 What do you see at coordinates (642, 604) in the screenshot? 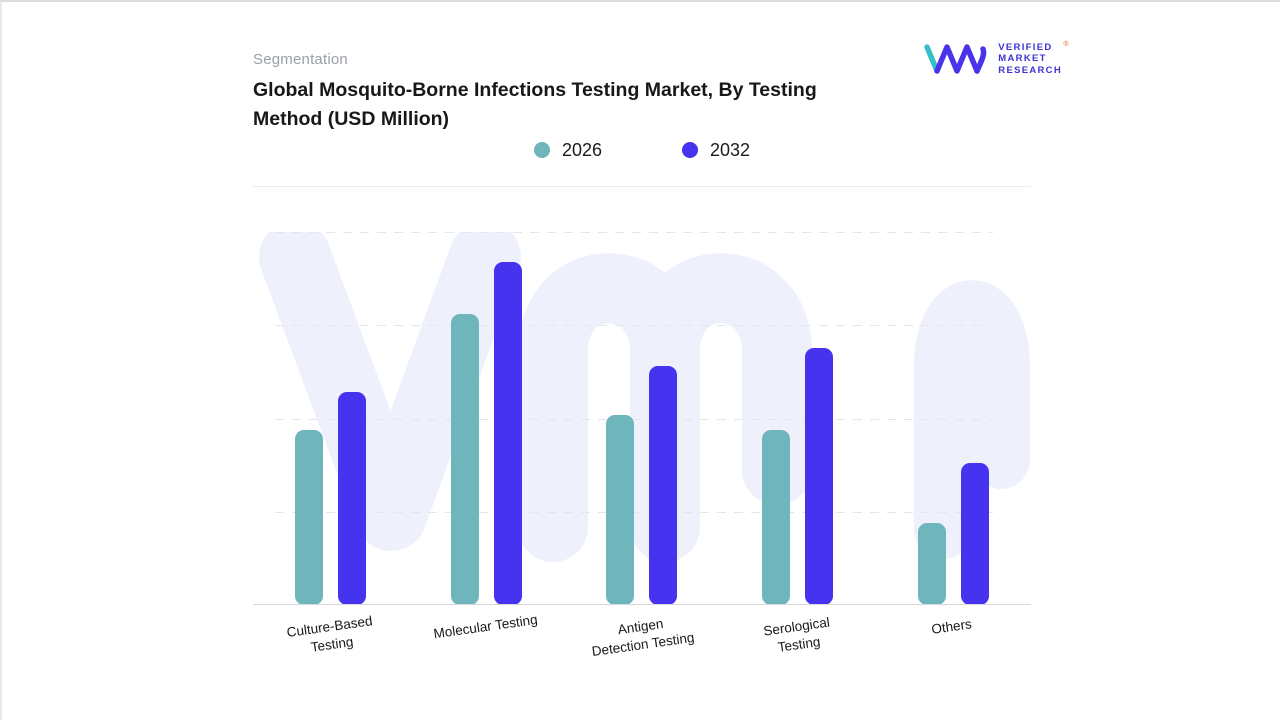
I see `x-axis-line` at bounding box center [642, 604].